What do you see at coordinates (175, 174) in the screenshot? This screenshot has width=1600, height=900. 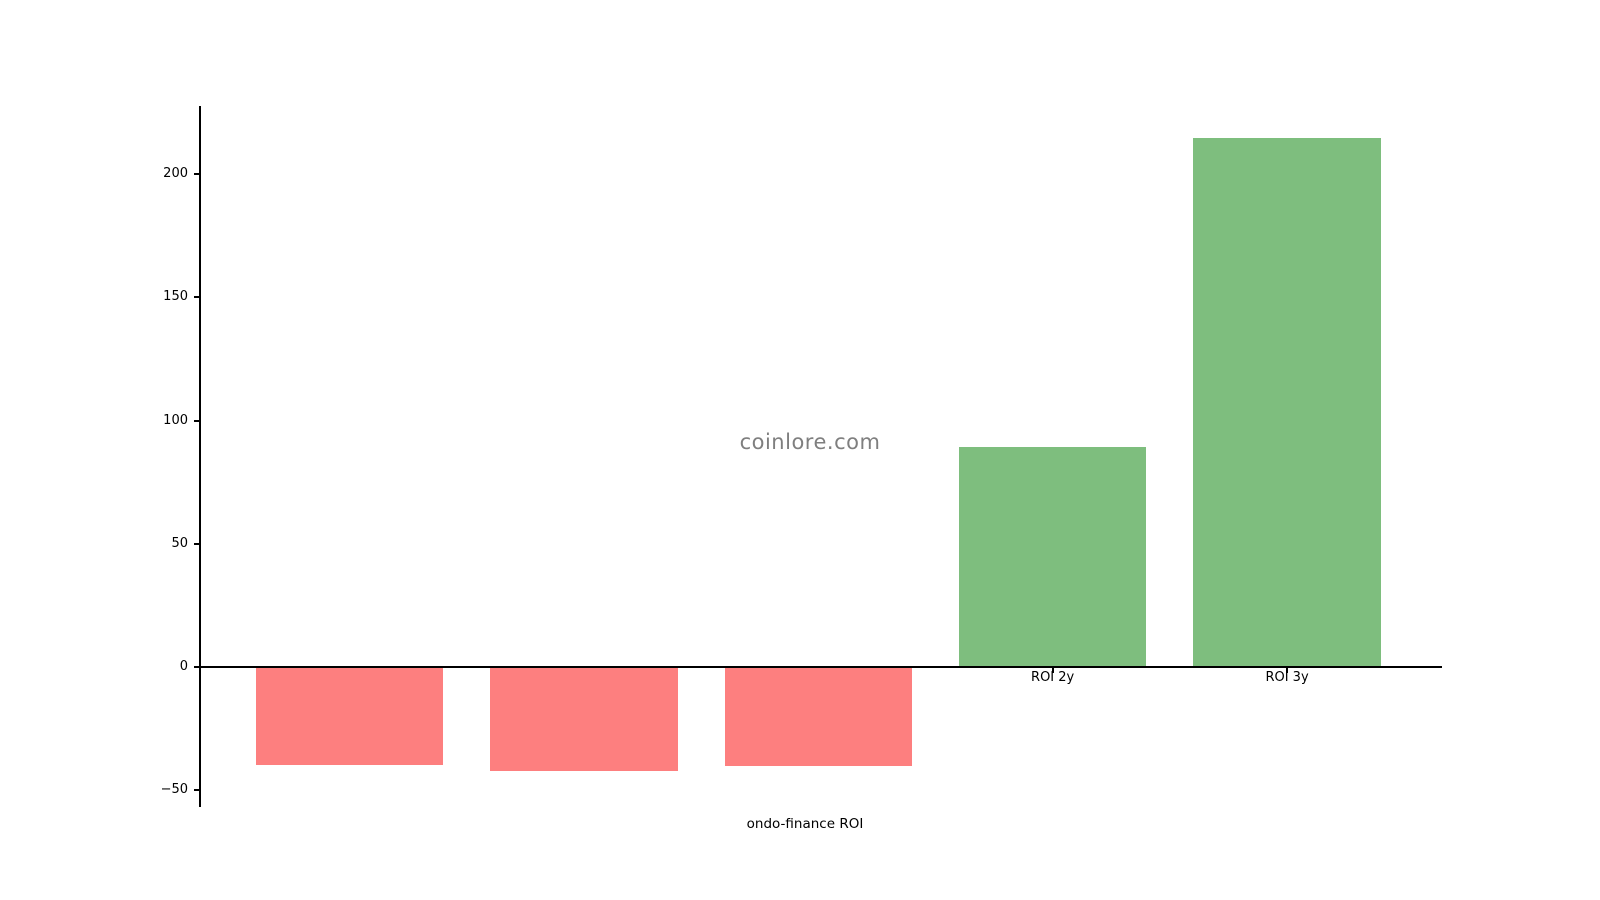 I see `y-tick-label: 200` at bounding box center [175, 174].